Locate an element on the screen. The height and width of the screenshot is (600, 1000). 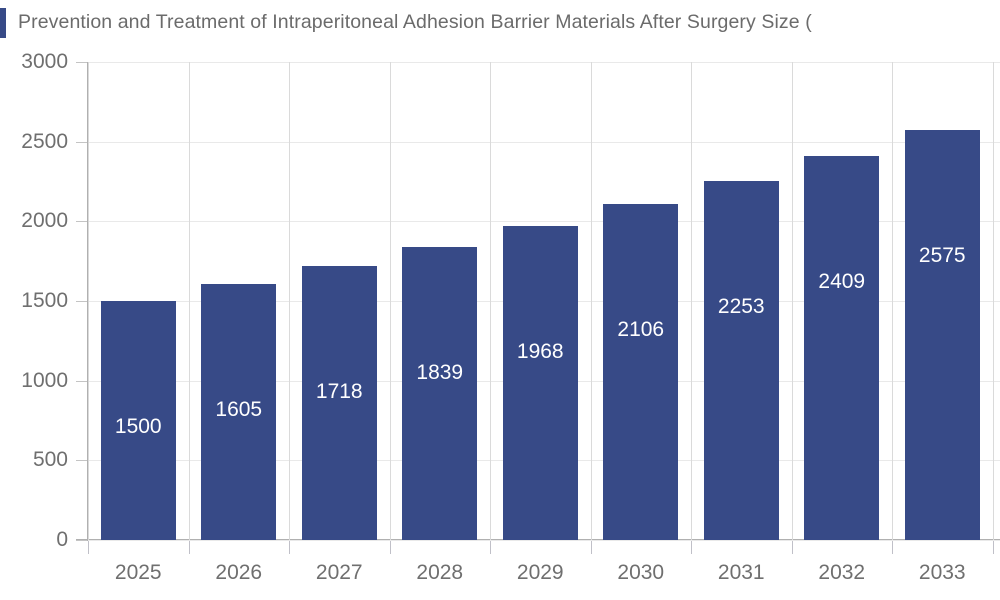
y-axis-tick-label: 1000 is located at coordinates (44, 380).